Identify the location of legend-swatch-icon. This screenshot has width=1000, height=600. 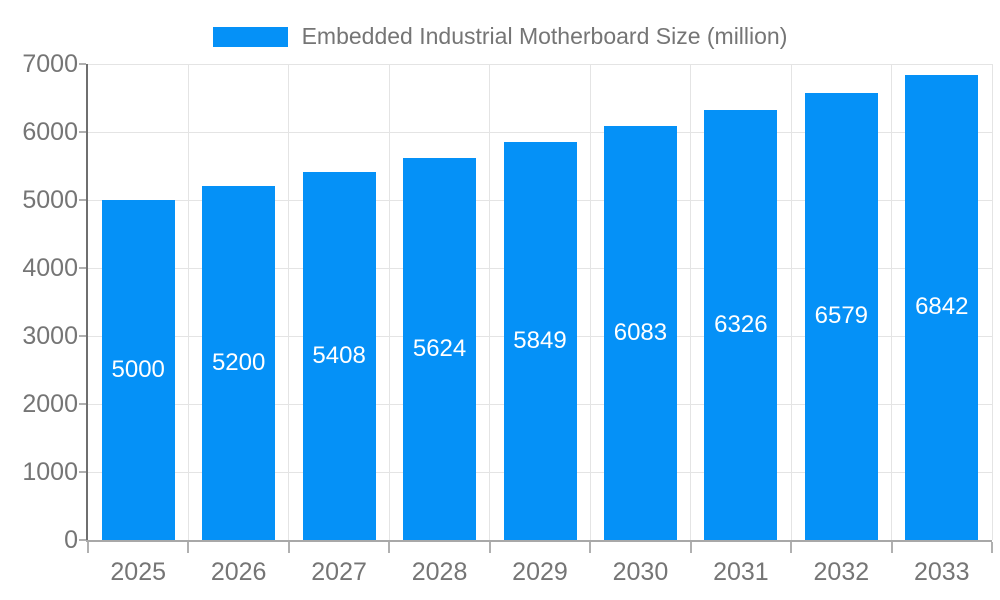
(250, 36).